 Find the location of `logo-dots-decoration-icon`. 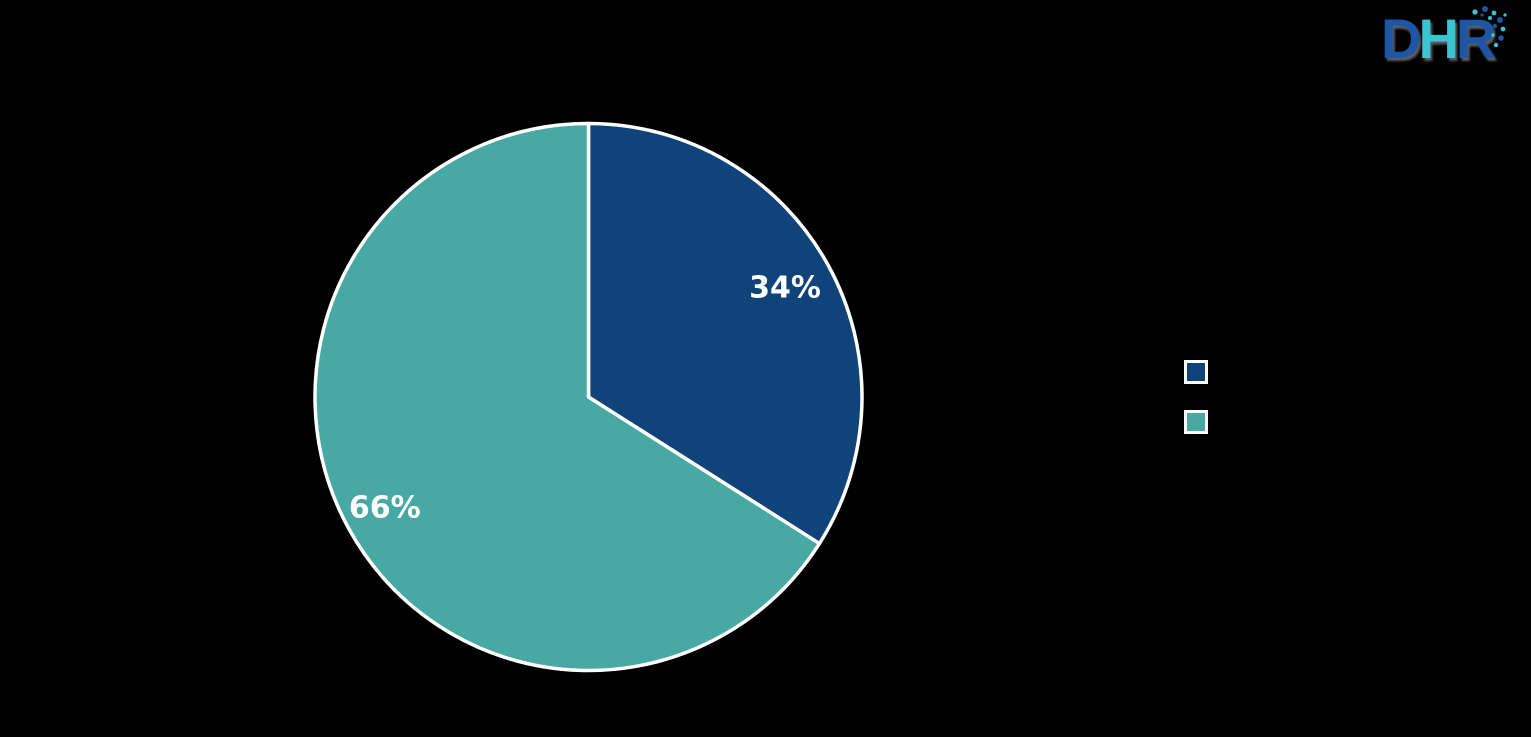

logo-dots-decoration-icon is located at coordinates (1489, 27).